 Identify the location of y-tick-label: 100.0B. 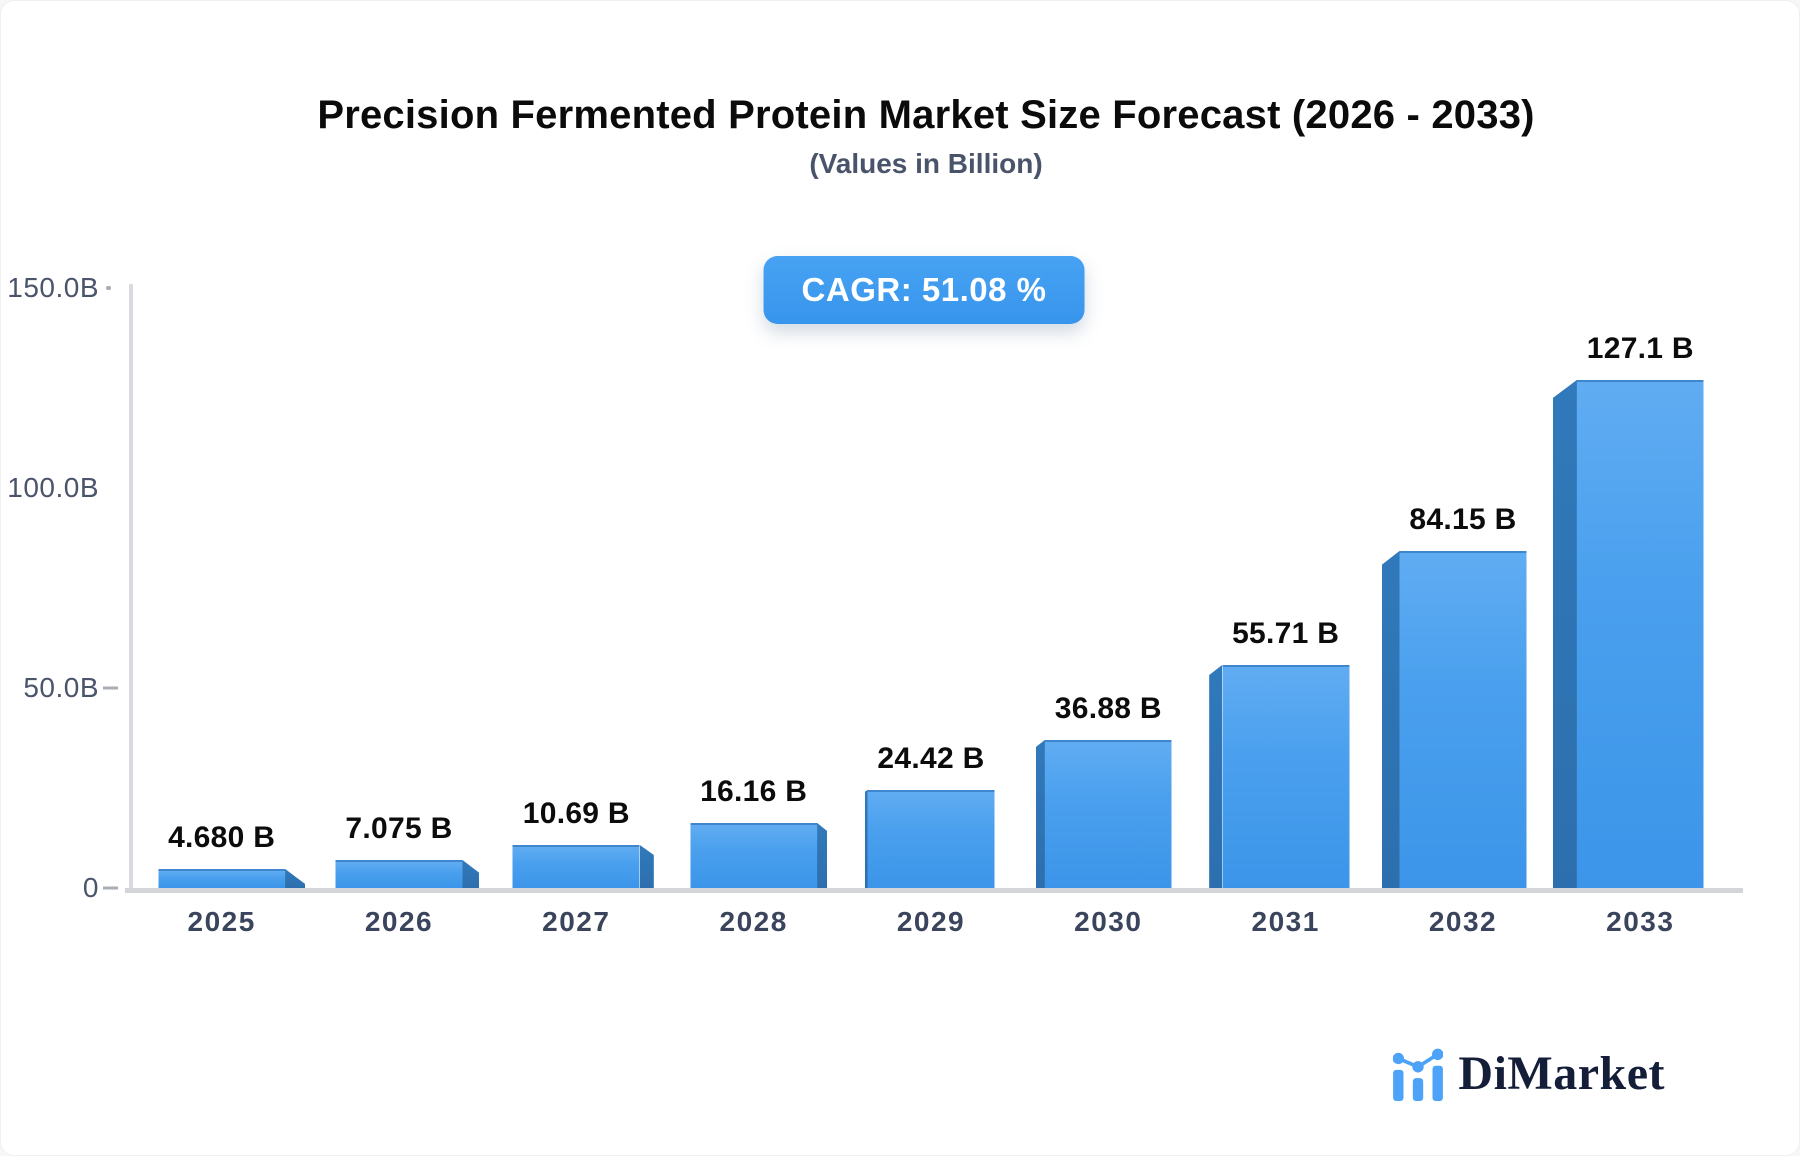
(53, 487).